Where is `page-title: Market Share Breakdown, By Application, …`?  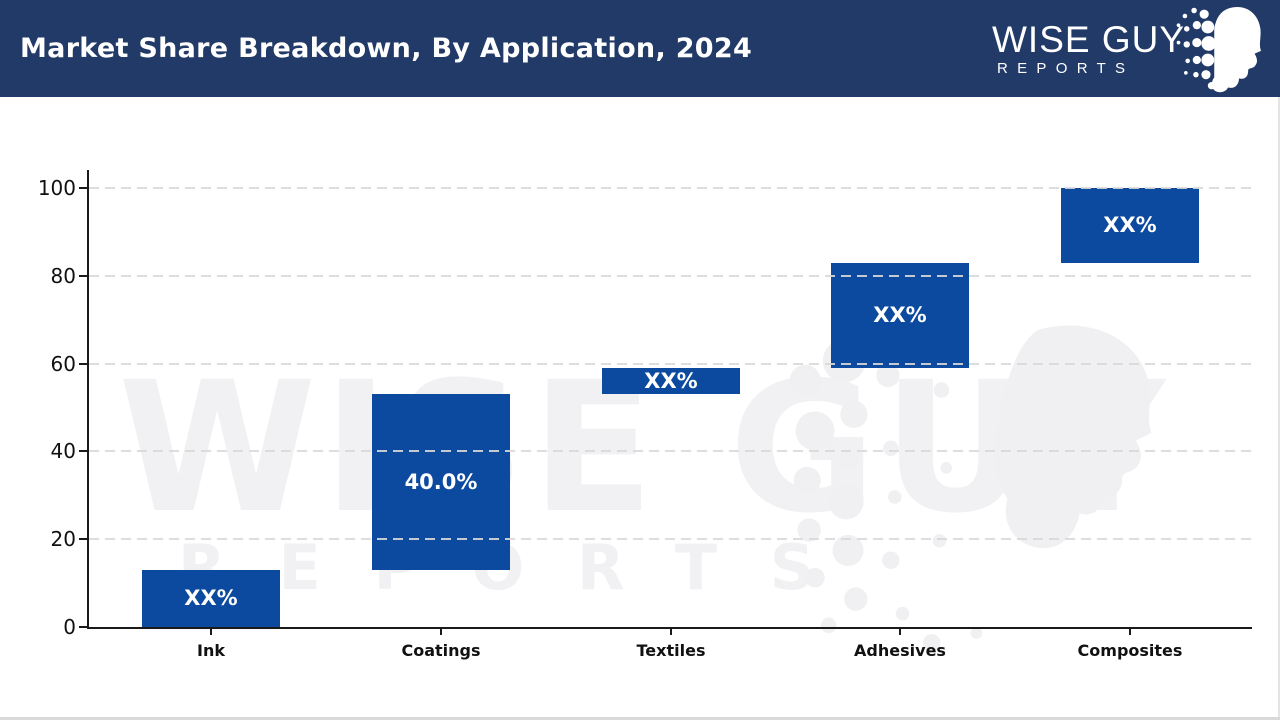
page-title: Market Share Breakdown, By Application, … is located at coordinates (386, 48).